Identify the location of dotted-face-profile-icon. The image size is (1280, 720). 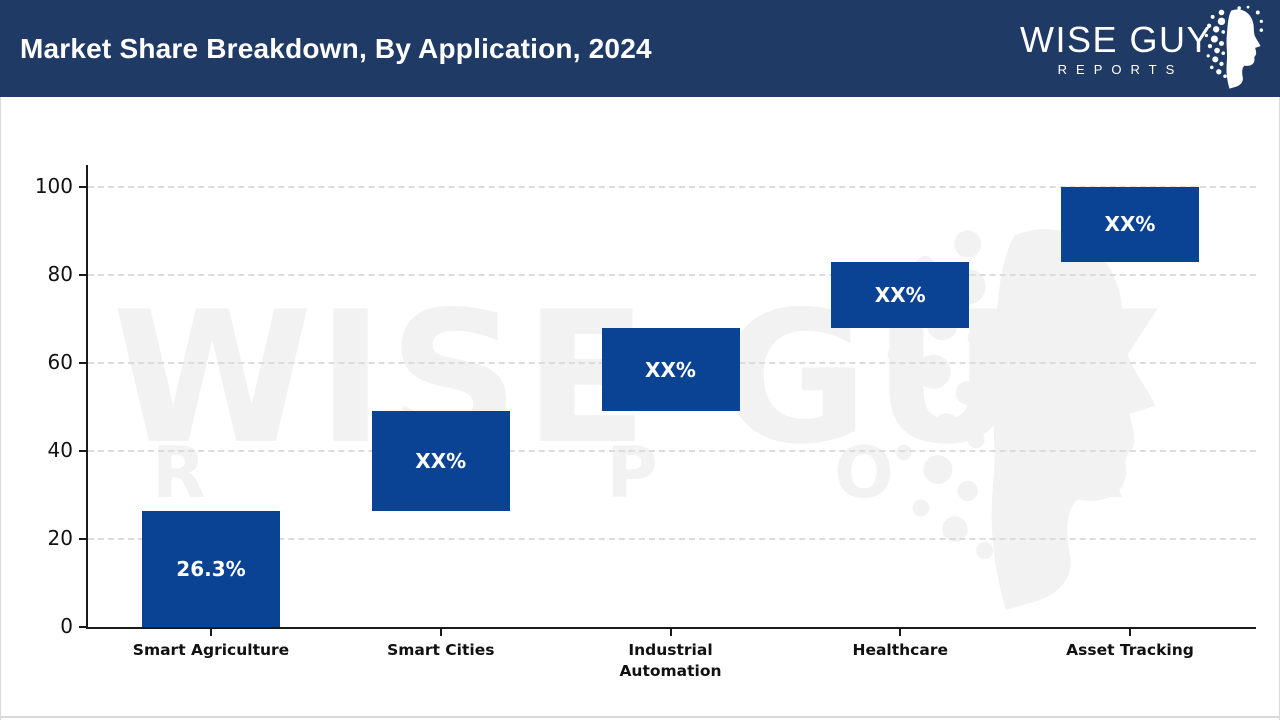
(1233, 49).